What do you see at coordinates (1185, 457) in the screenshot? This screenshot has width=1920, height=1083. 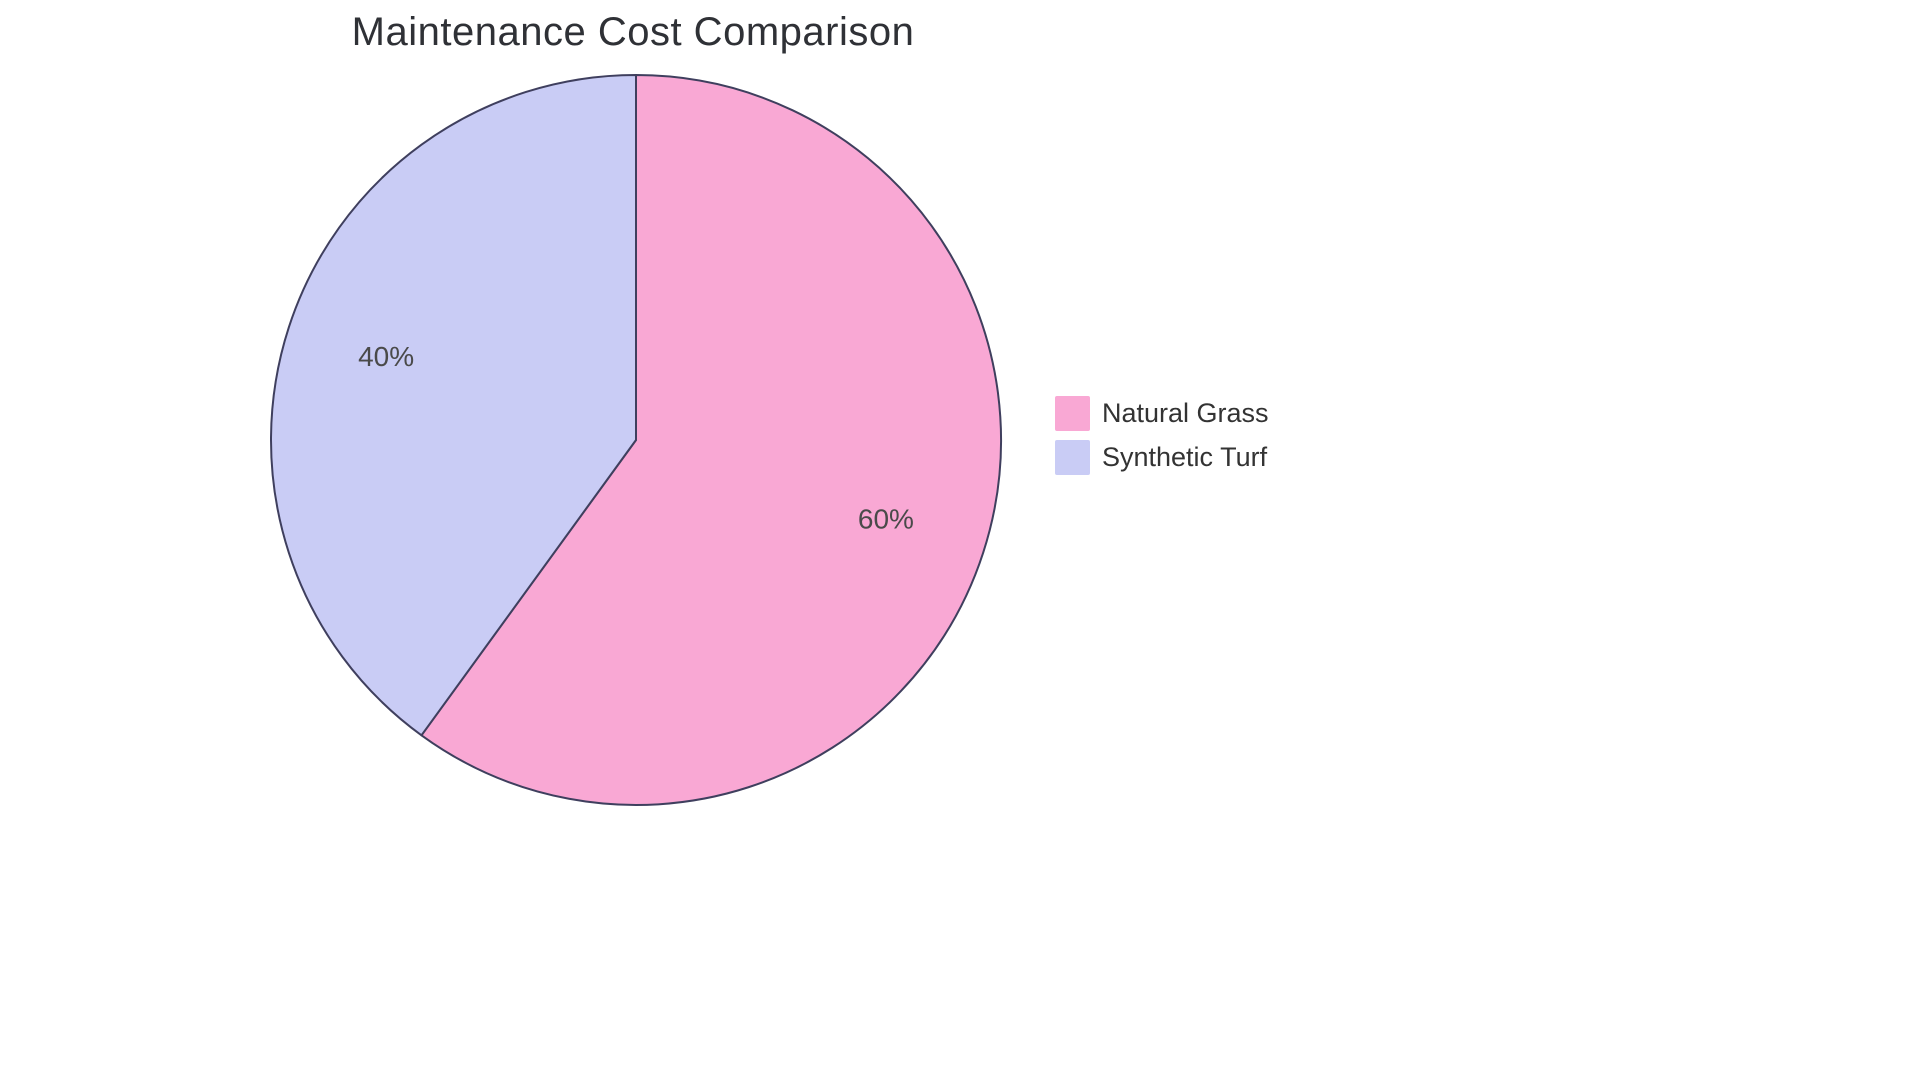 I see `legend-label: Synthetic Turf` at bounding box center [1185, 457].